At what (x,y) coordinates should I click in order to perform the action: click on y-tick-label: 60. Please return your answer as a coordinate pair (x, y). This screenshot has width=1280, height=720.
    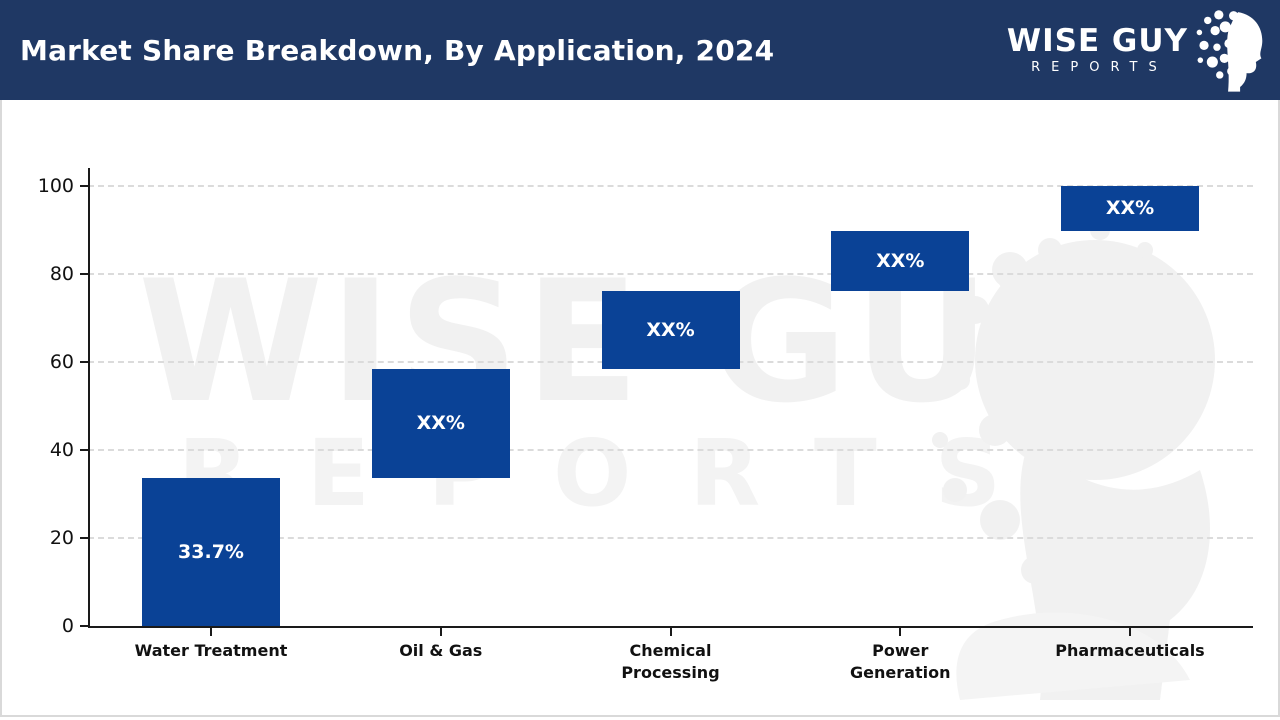
    Looking at the image, I should click on (61, 362).